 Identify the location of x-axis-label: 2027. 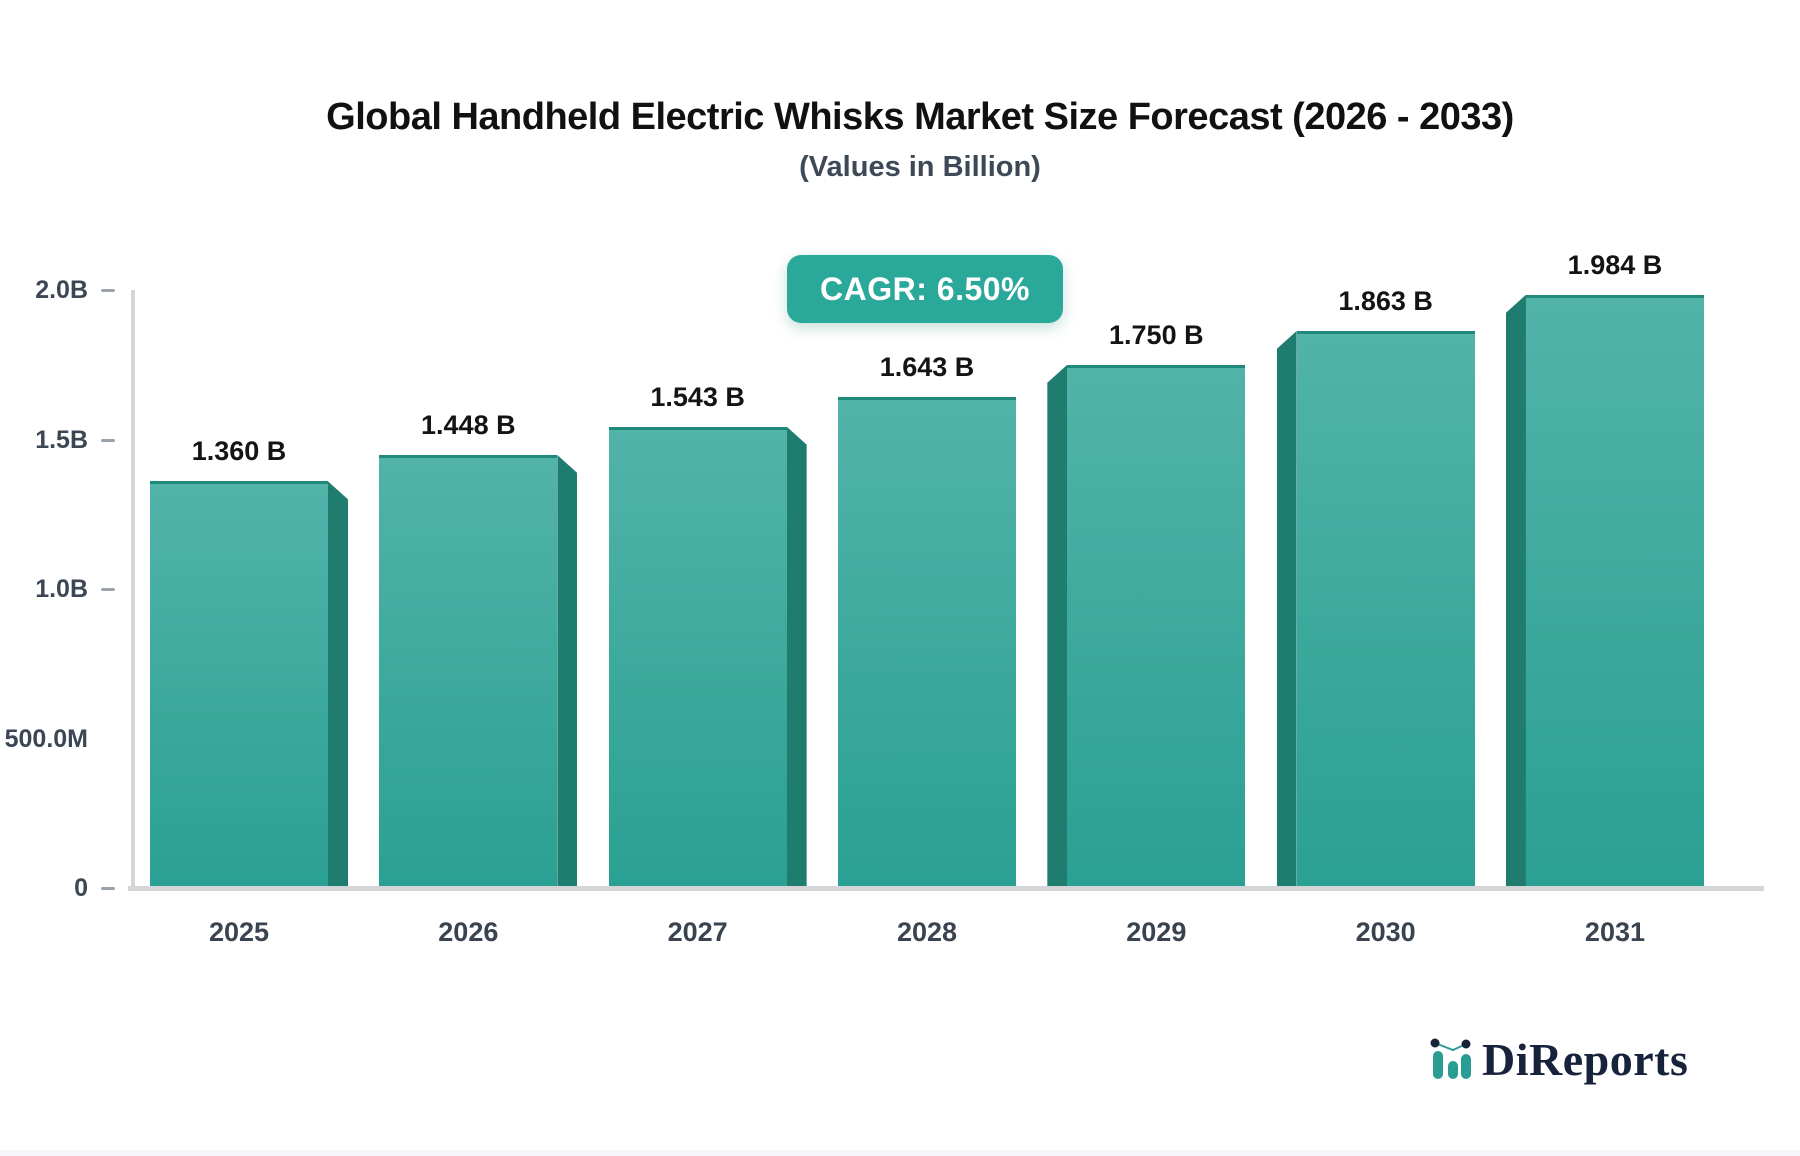
(697, 932).